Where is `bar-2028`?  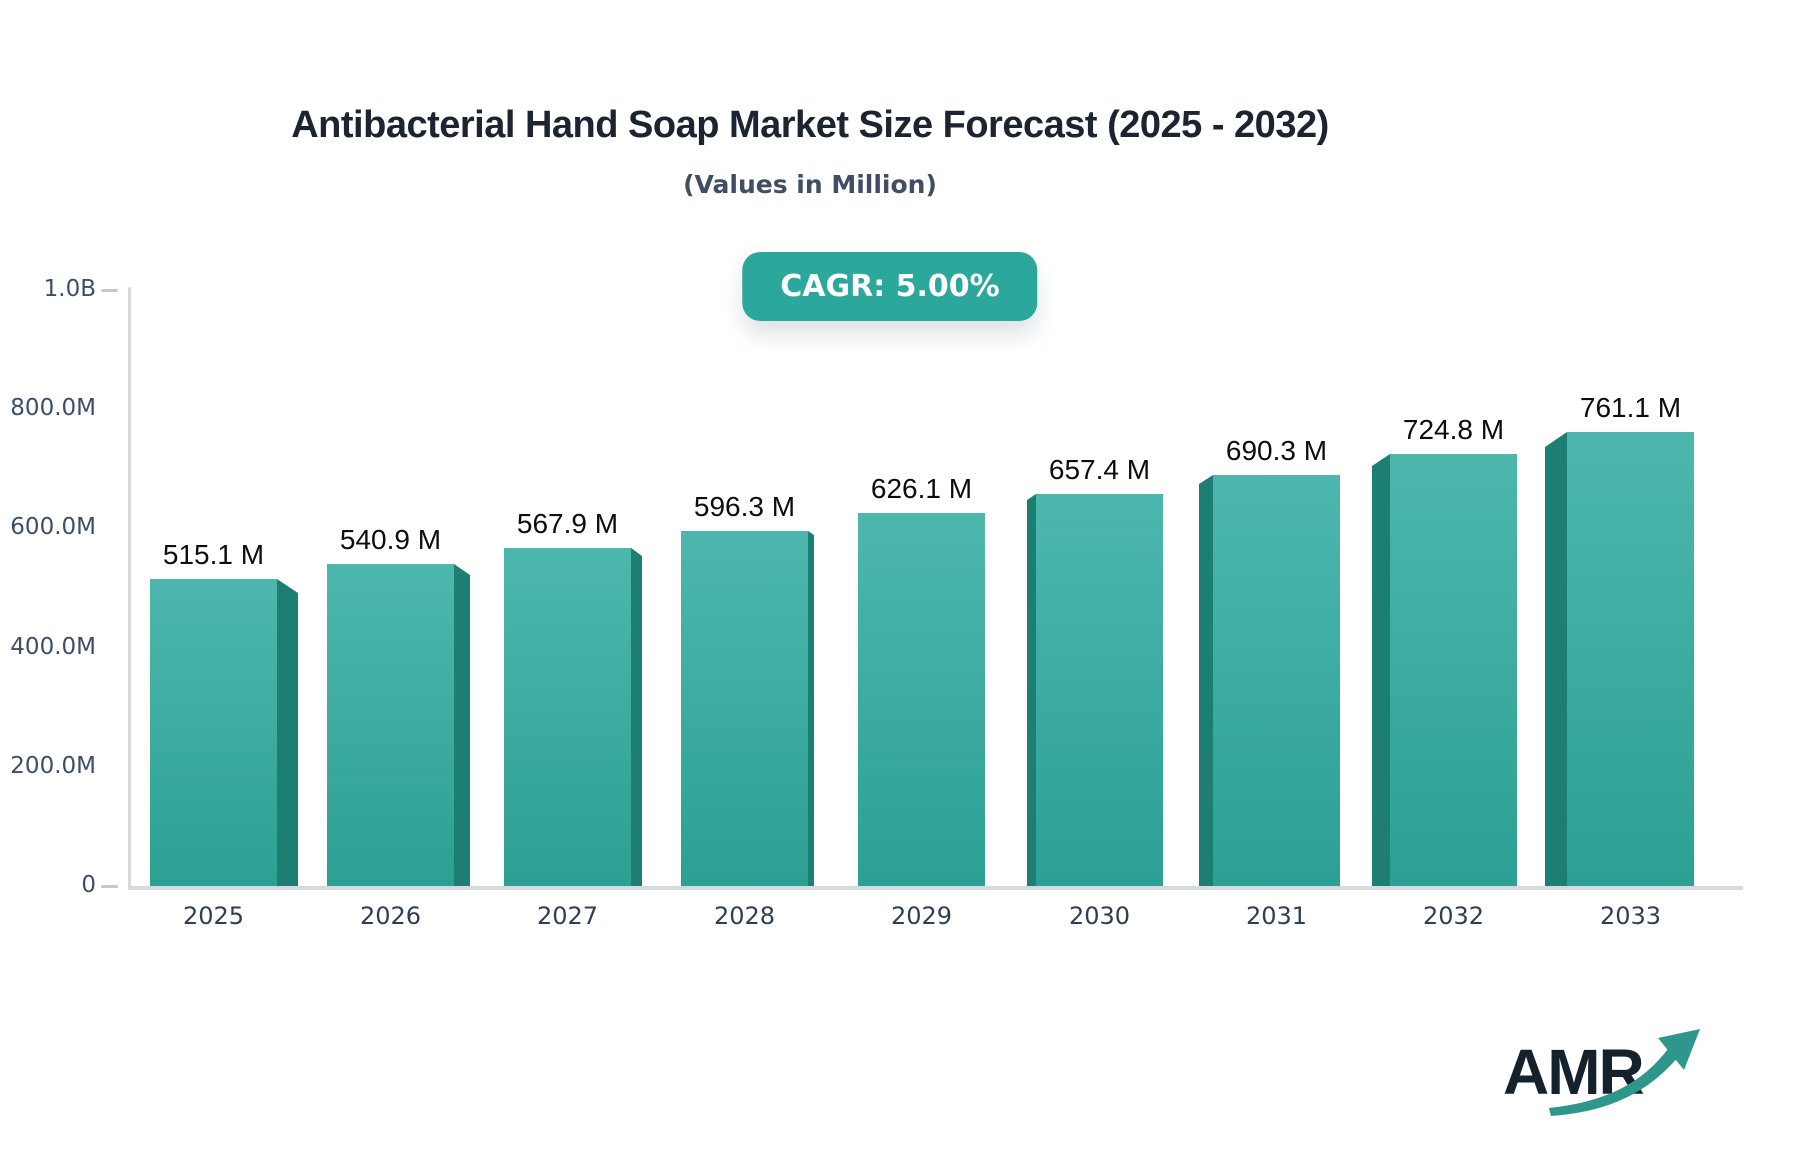
bar-2028 is located at coordinates (744, 708).